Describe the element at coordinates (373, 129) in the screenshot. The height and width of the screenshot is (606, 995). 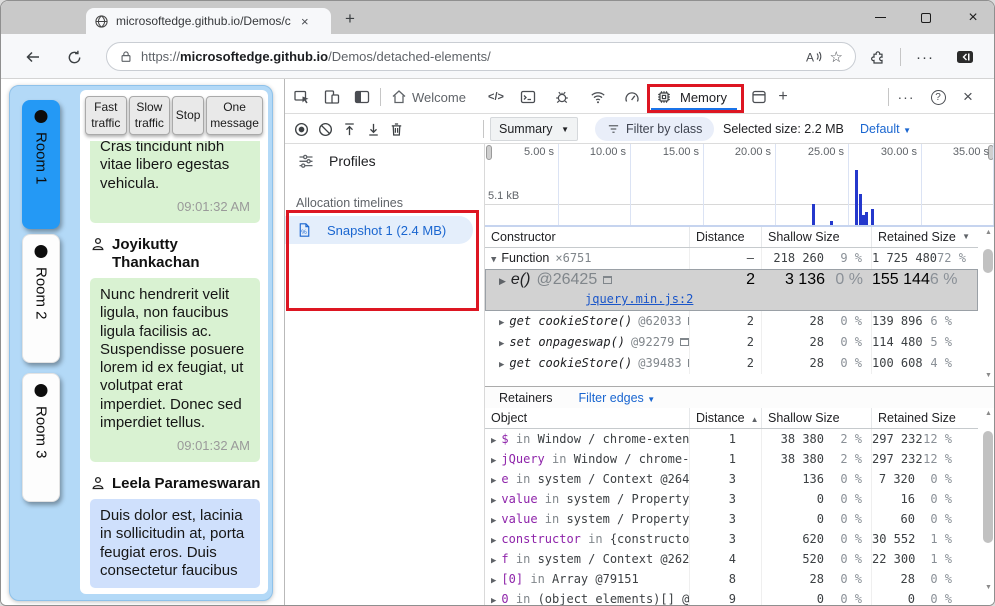
I see `save-profile-icon` at that location.